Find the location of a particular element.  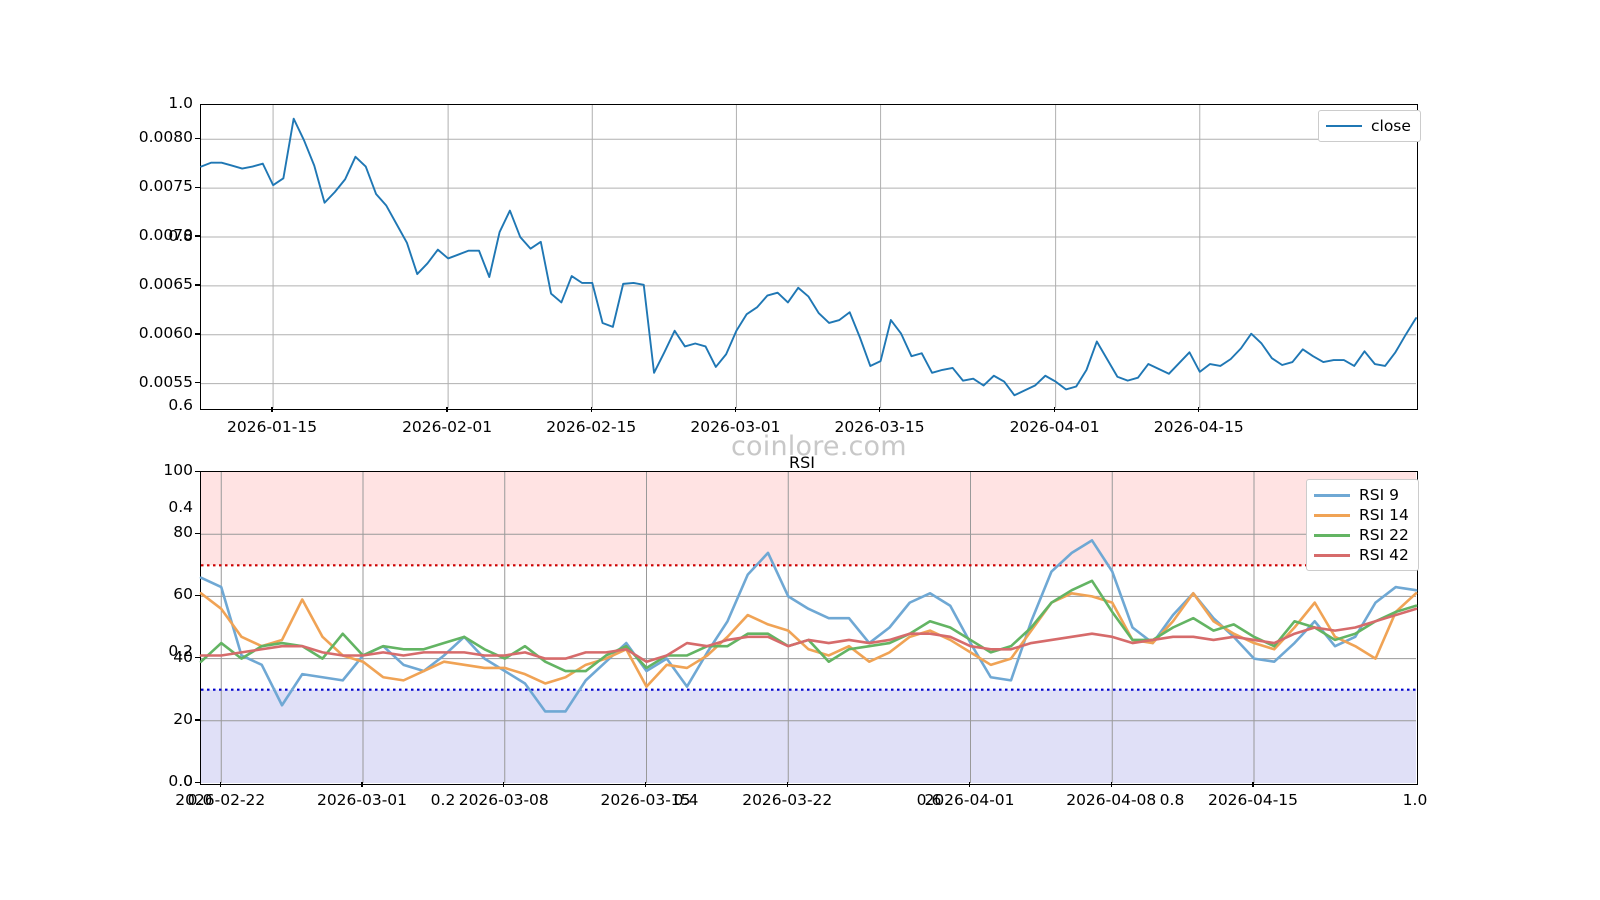

axis-tick-label-y: 0.0060 is located at coordinates (165, 332).